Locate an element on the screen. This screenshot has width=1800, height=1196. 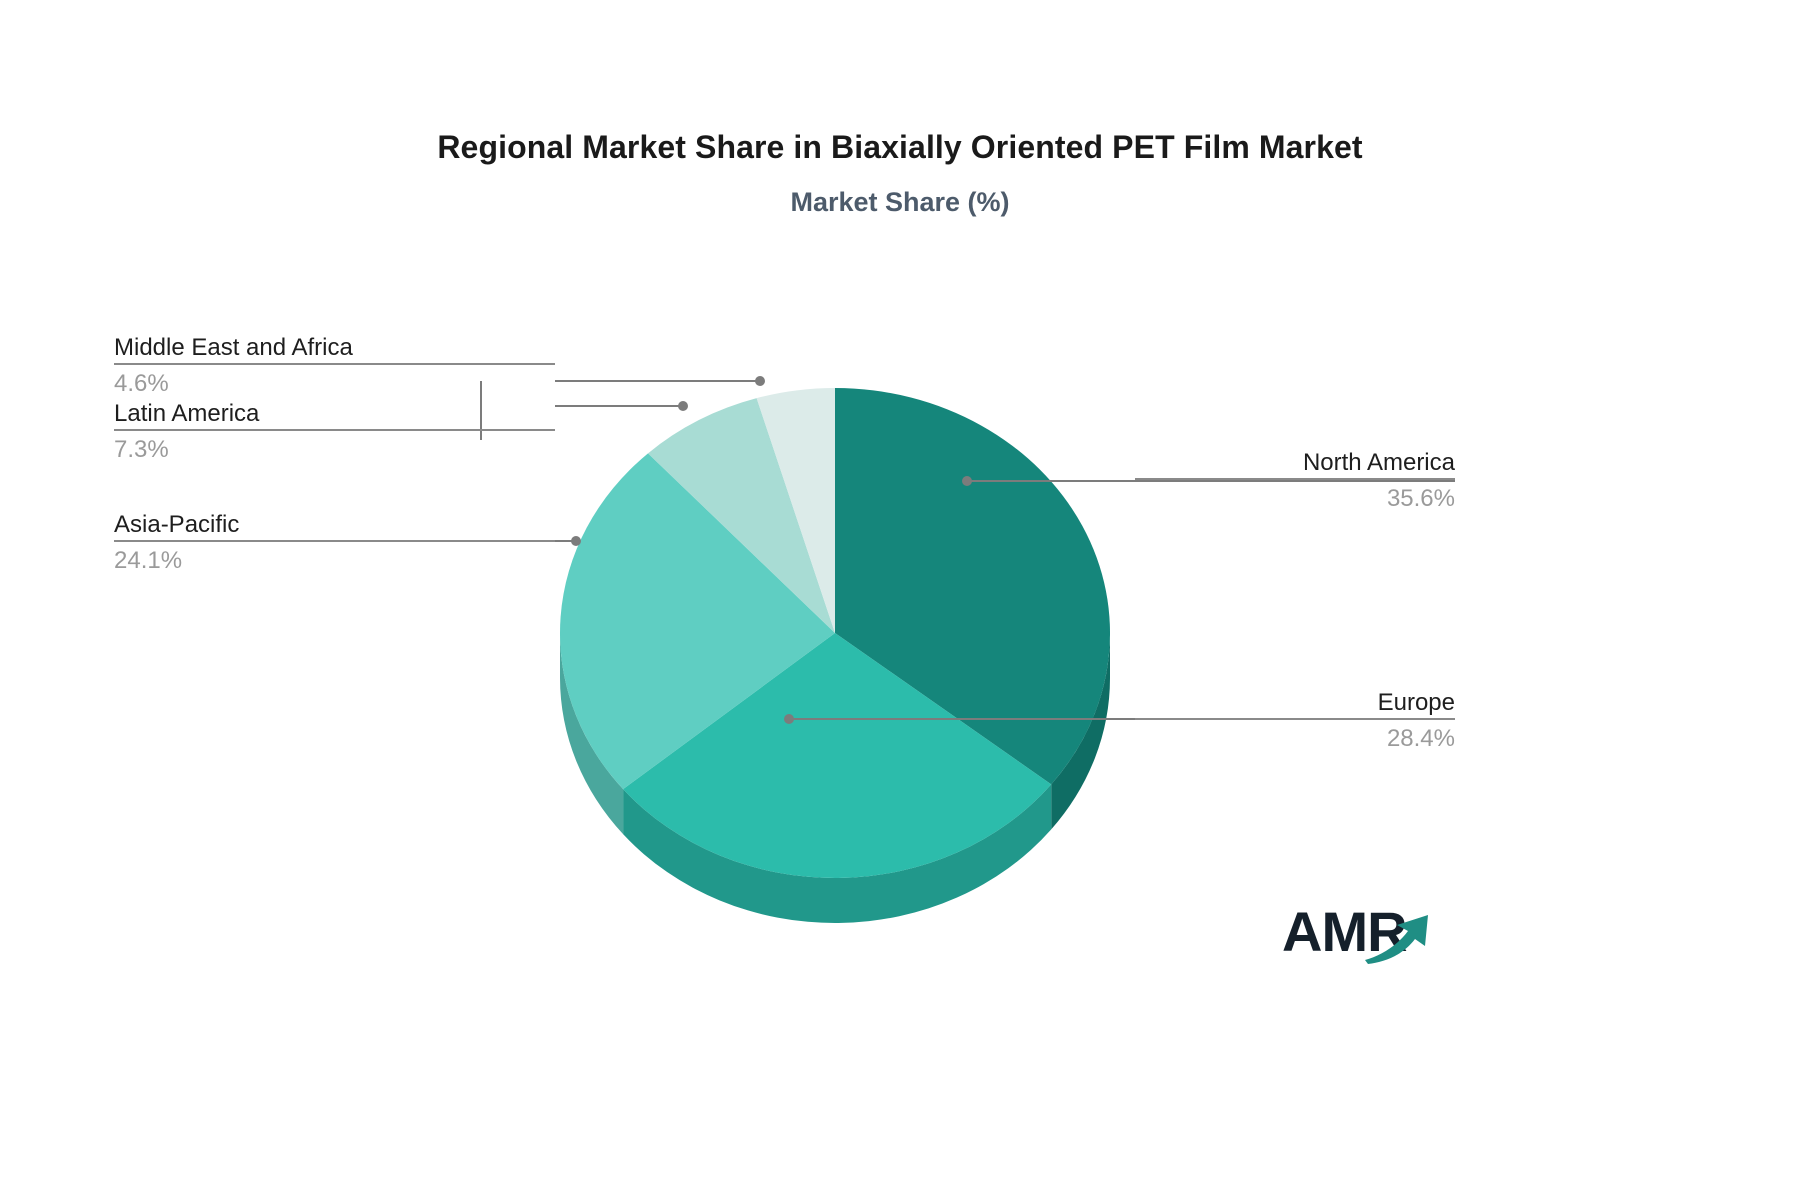
callout-value-latin-america: 7.3% is located at coordinates (141, 449).